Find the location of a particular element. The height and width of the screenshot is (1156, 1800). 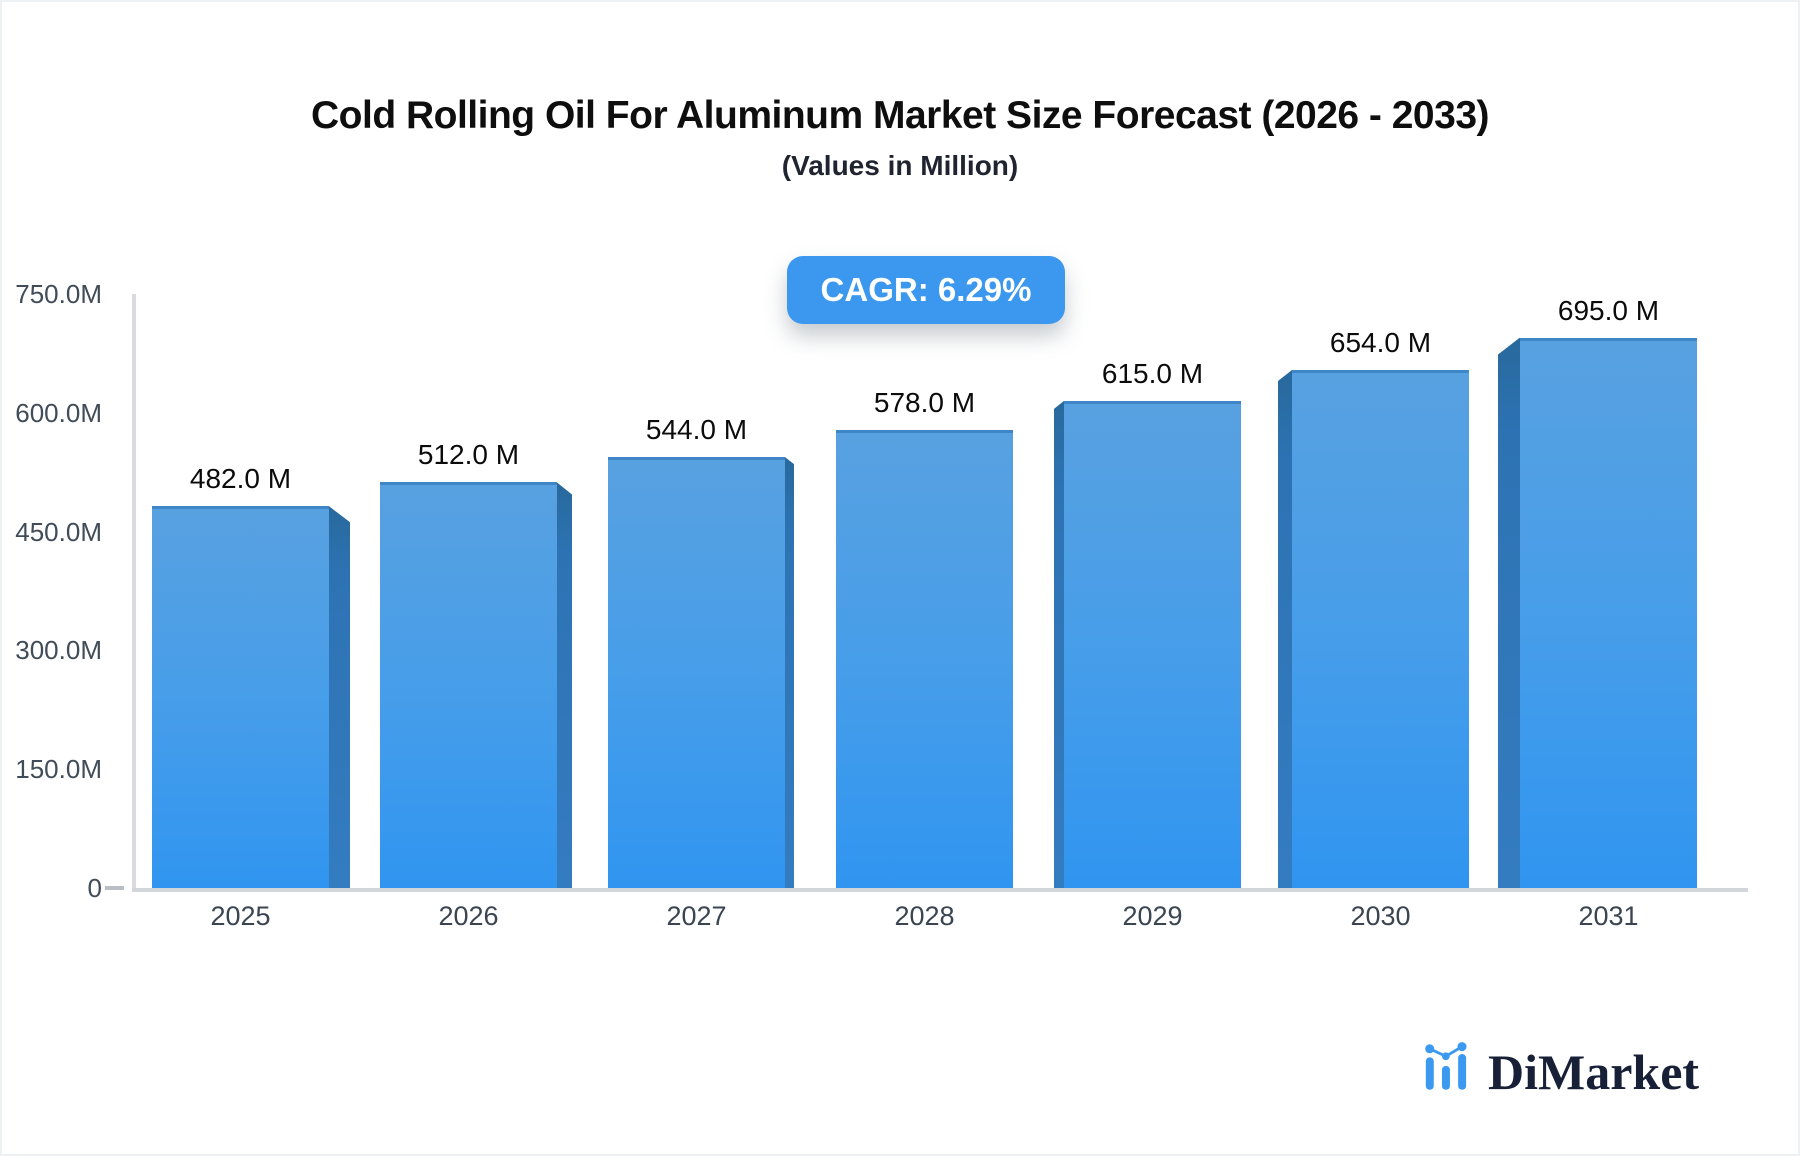

y-axis-tick-0: 0 is located at coordinates (94, 888).